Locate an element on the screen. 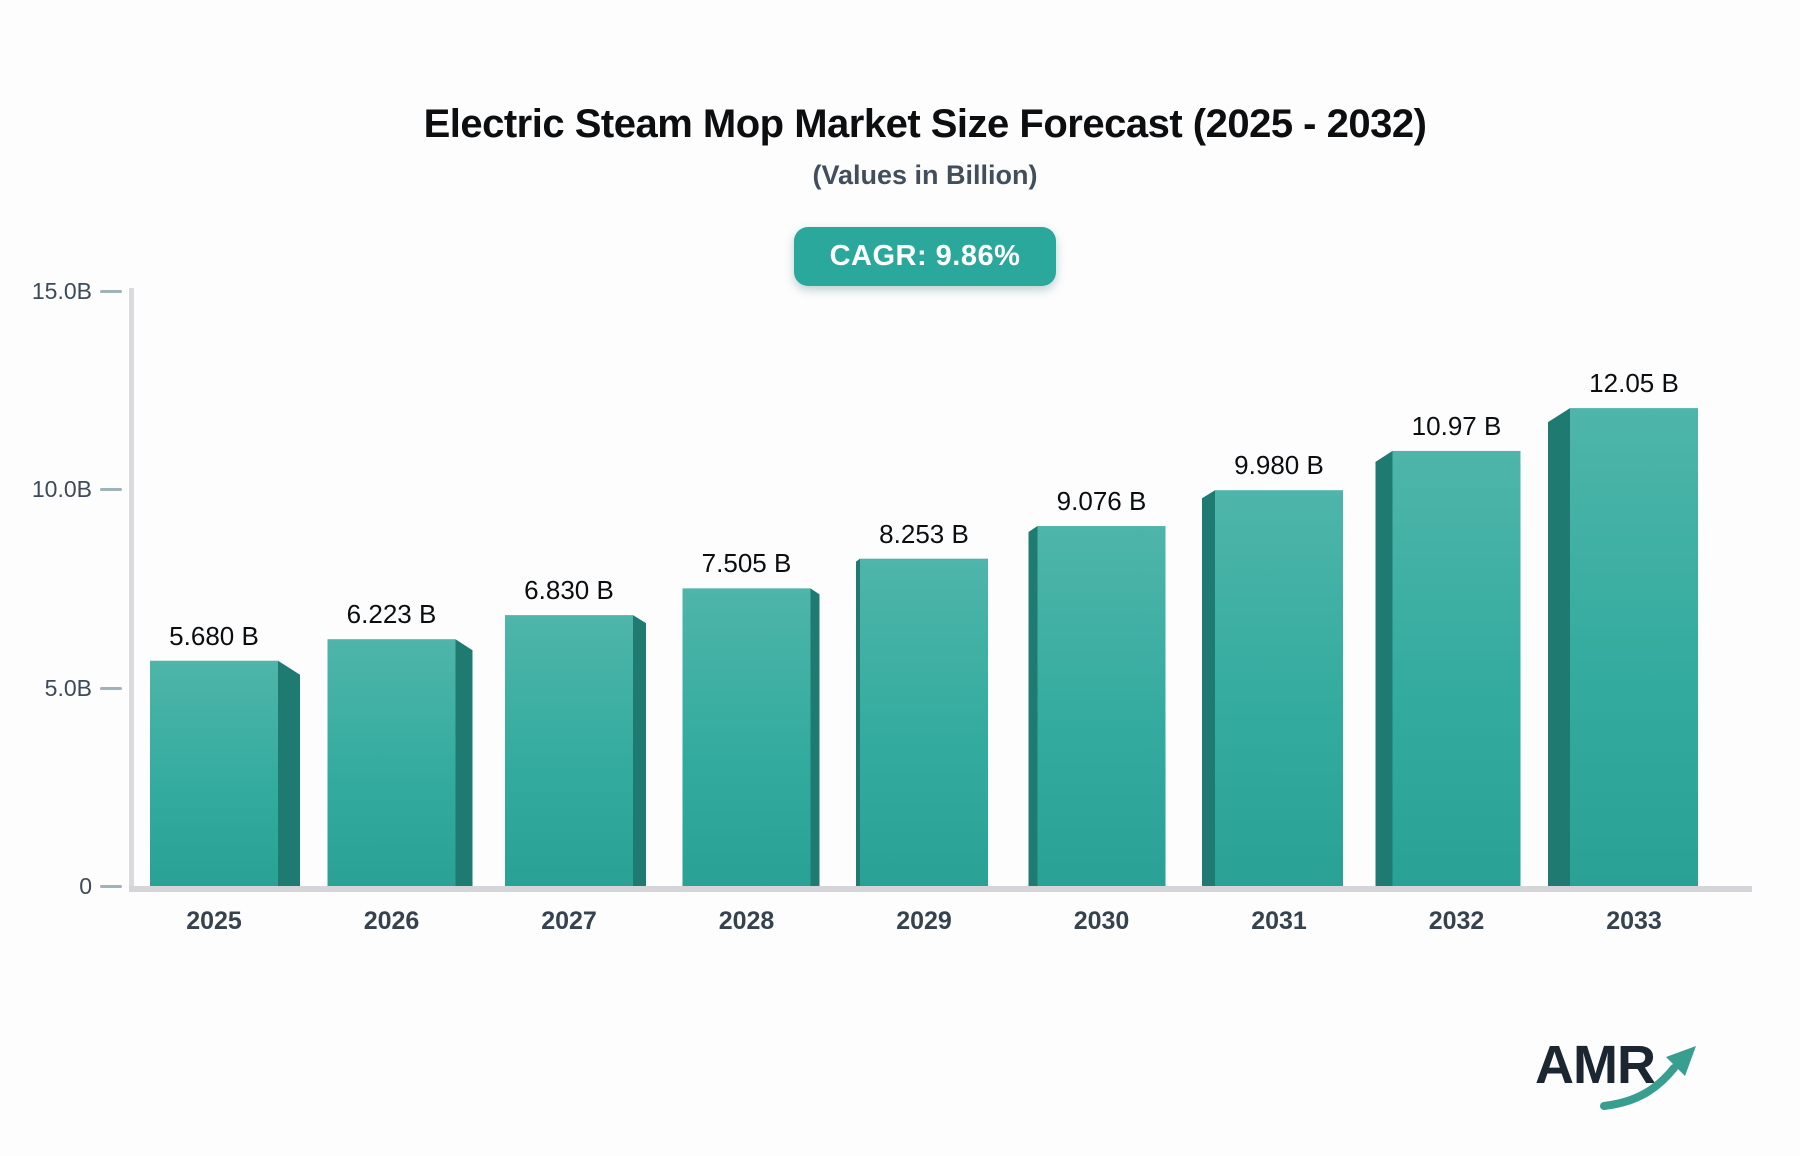 The image size is (1800, 1156). x-axis-label-2026: 2026 is located at coordinates (391, 921).